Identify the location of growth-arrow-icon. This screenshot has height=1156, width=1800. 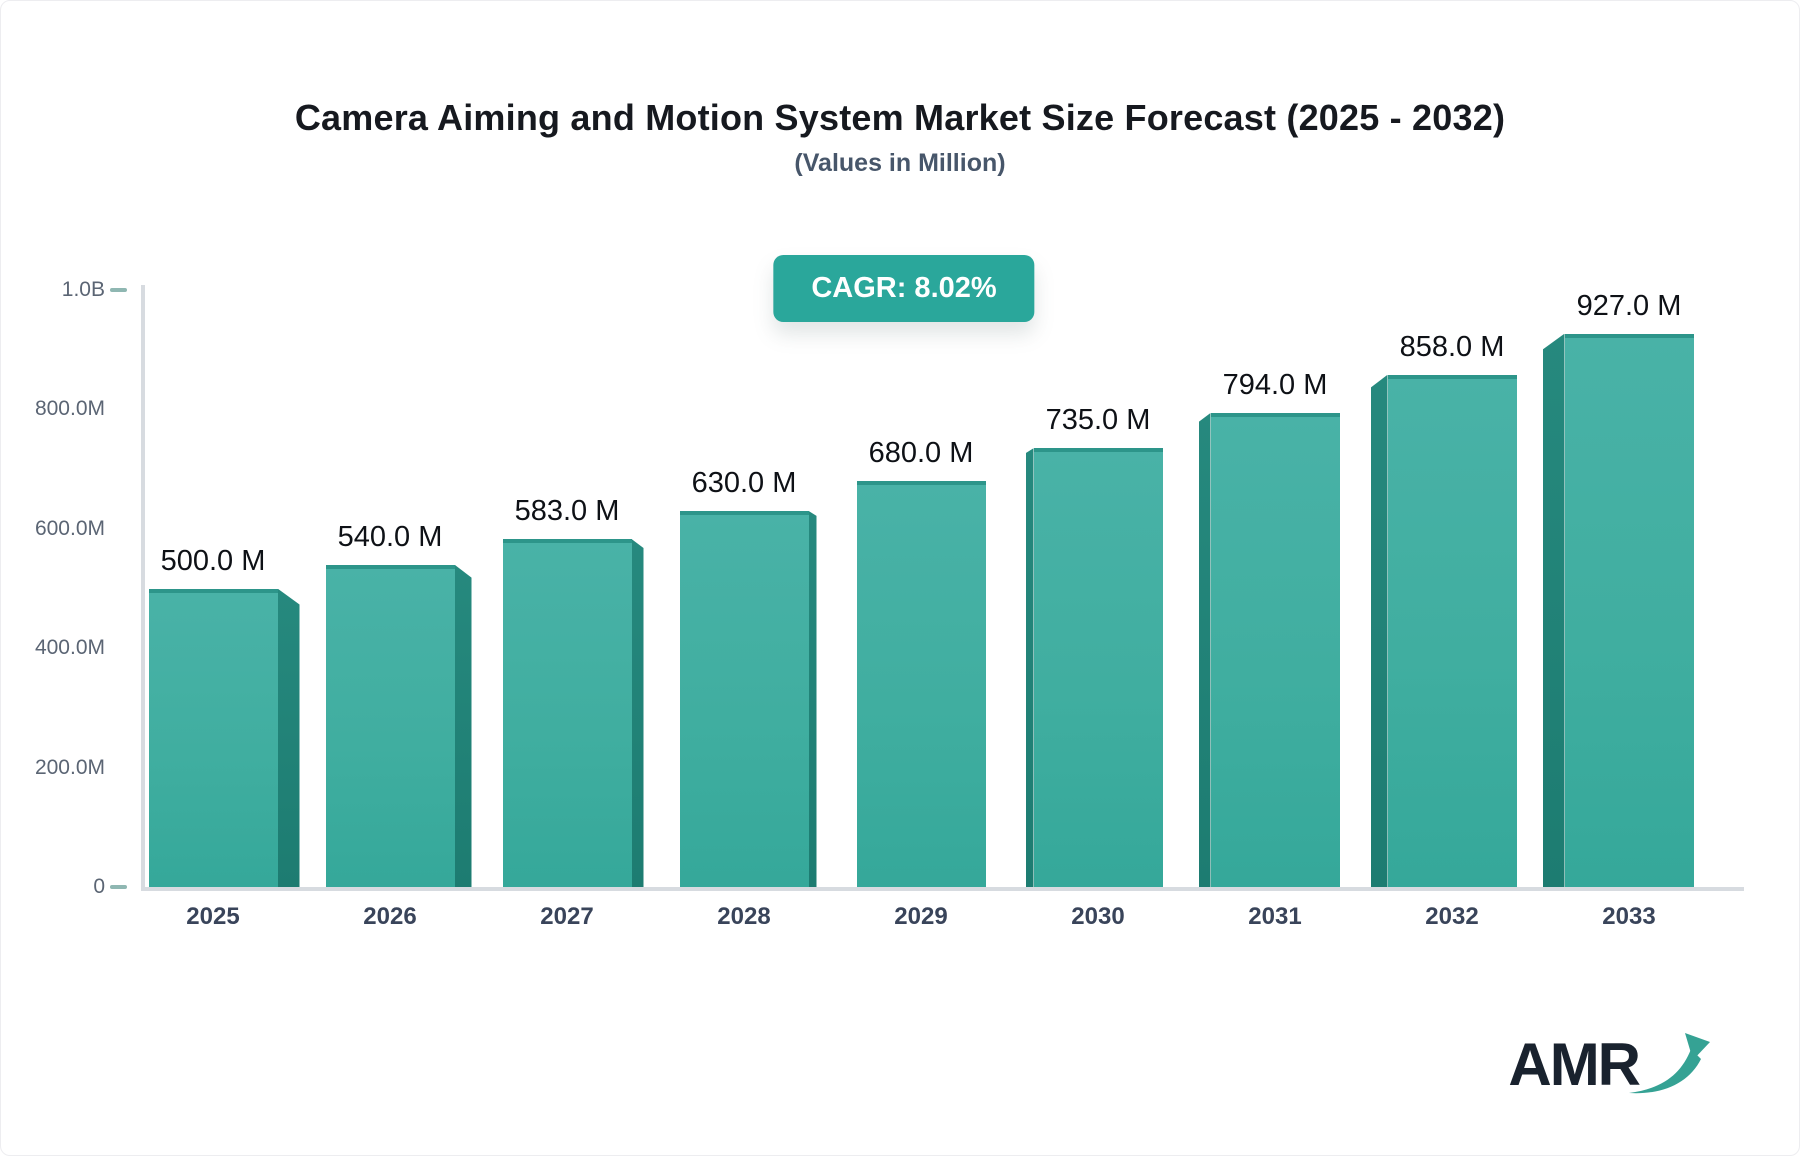
(1669, 1063).